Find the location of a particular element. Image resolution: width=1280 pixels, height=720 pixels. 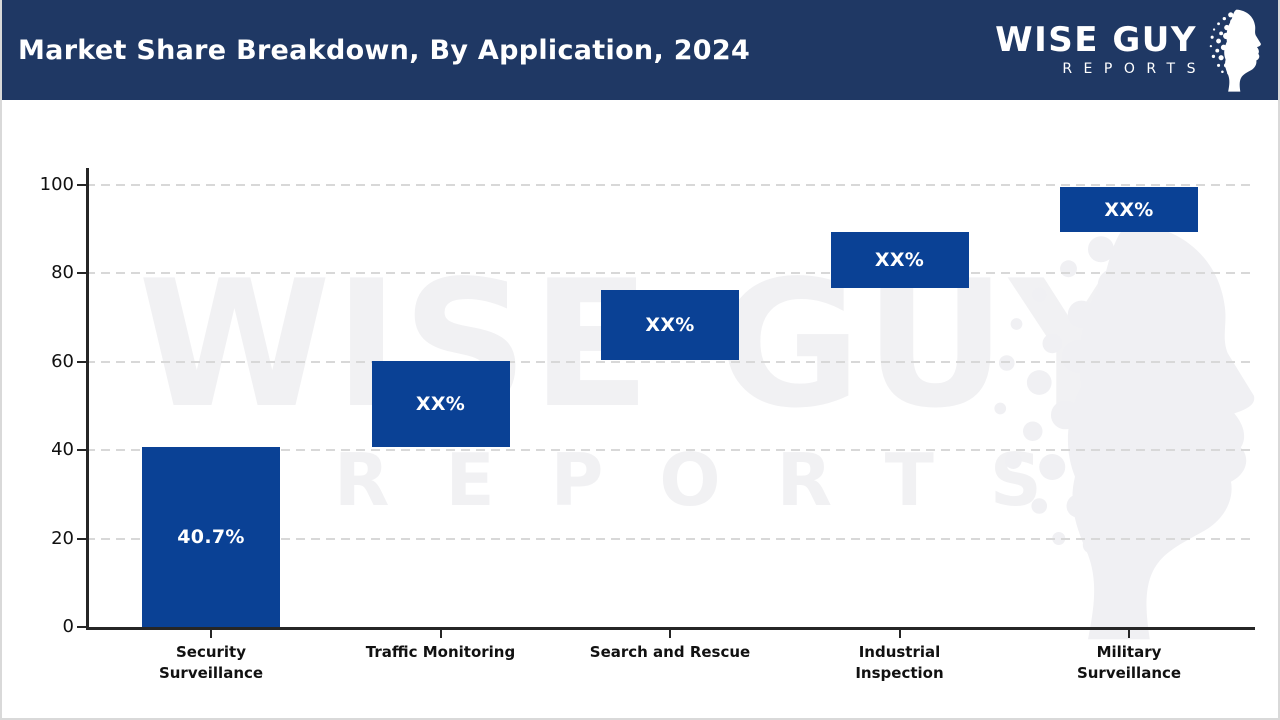

y-tick-label: 60 is located at coordinates (62, 361).